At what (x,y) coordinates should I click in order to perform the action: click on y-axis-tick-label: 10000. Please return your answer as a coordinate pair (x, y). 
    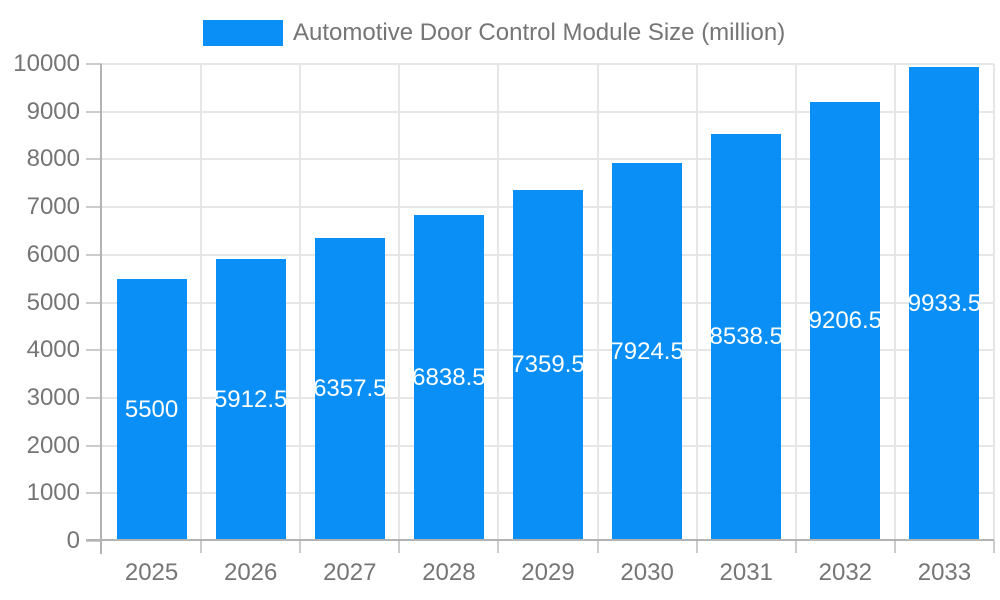
    Looking at the image, I should click on (46, 63).